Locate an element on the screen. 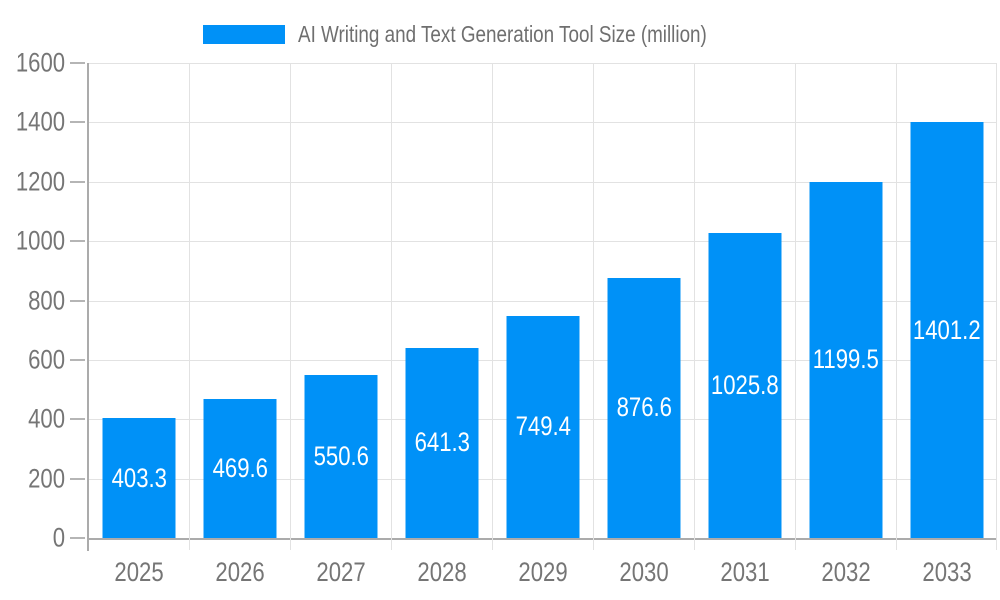 This screenshot has height=600, width=1000. bar-value-label: 550.6 is located at coordinates (341, 455).